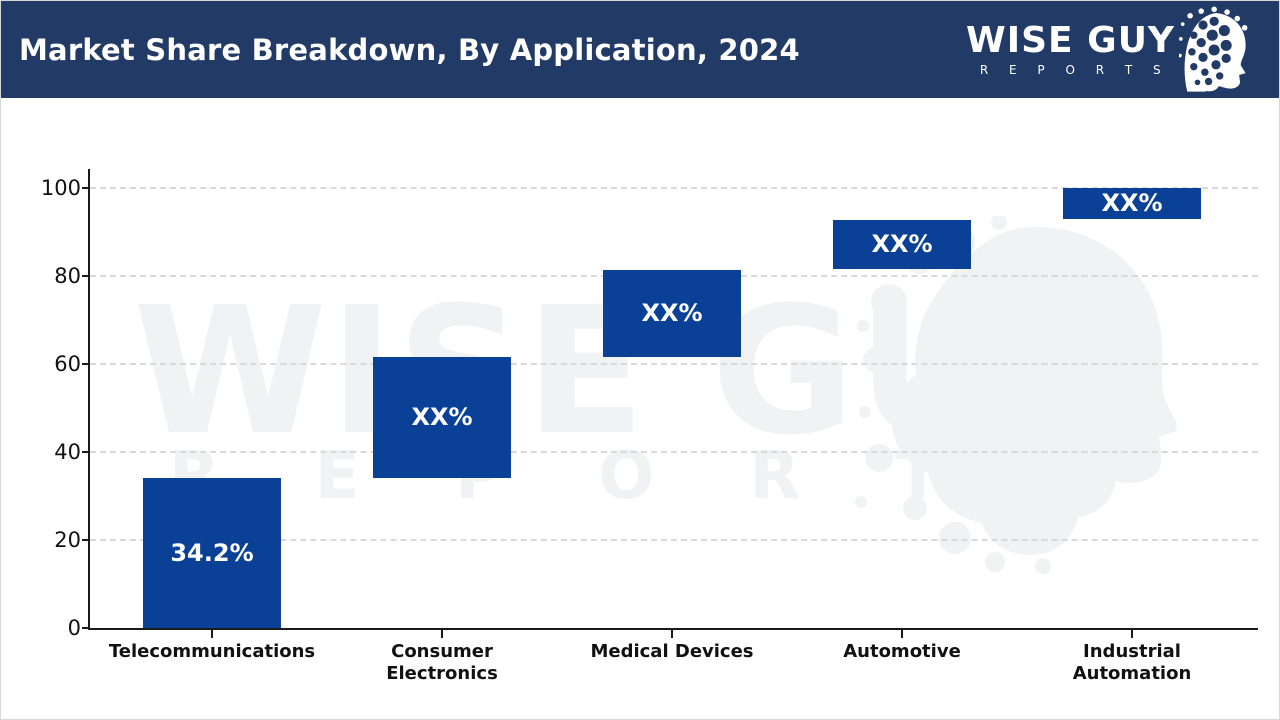  What do you see at coordinates (672, 651) in the screenshot?
I see `category-label-3: Medical Devices` at bounding box center [672, 651].